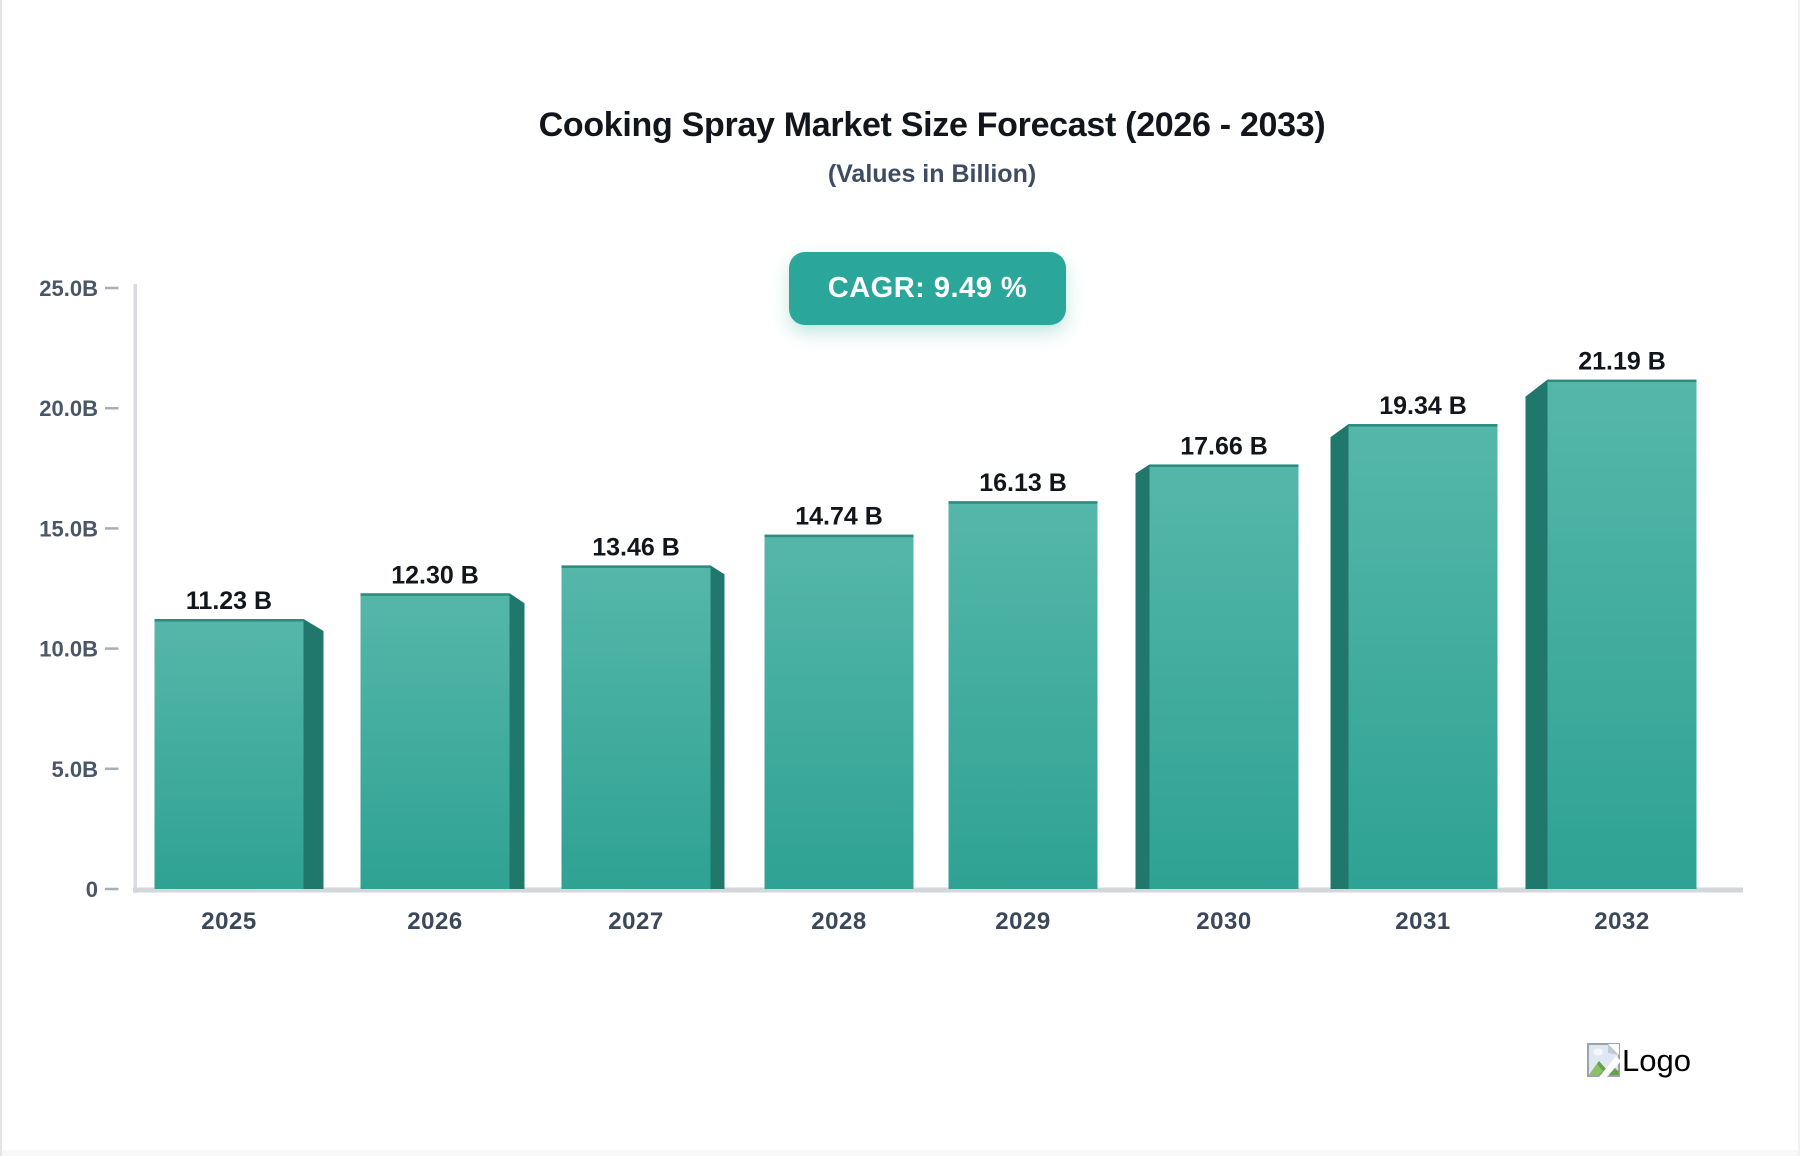  I want to click on bar-2029, so click(1023, 695).